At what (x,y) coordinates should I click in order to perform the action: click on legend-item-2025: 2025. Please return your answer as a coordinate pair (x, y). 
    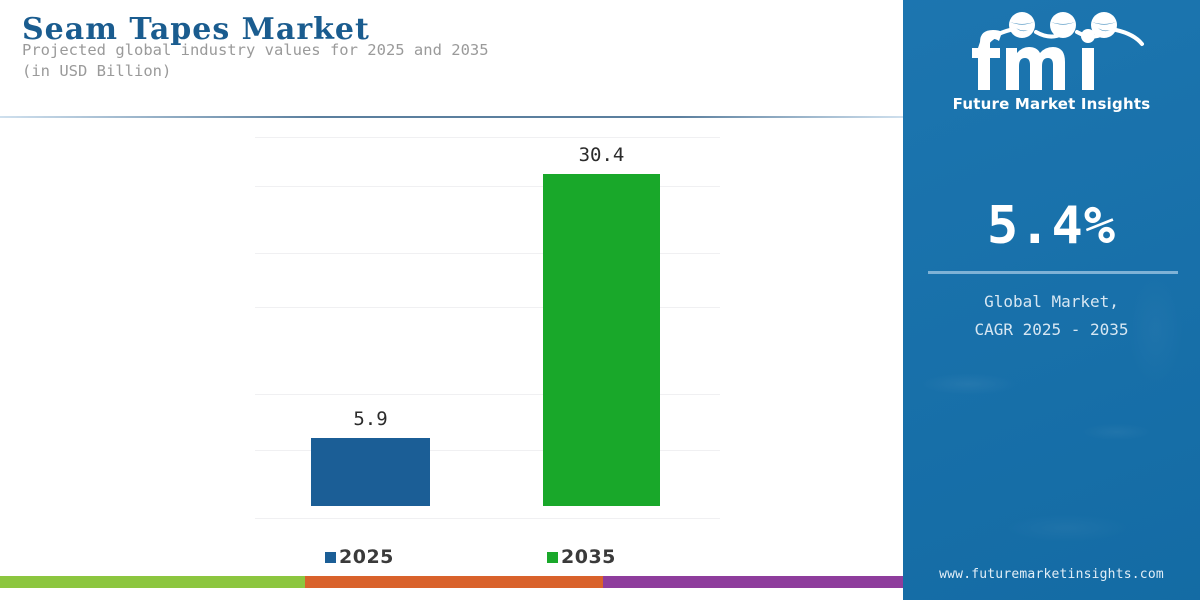
    Looking at the image, I should click on (359, 557).